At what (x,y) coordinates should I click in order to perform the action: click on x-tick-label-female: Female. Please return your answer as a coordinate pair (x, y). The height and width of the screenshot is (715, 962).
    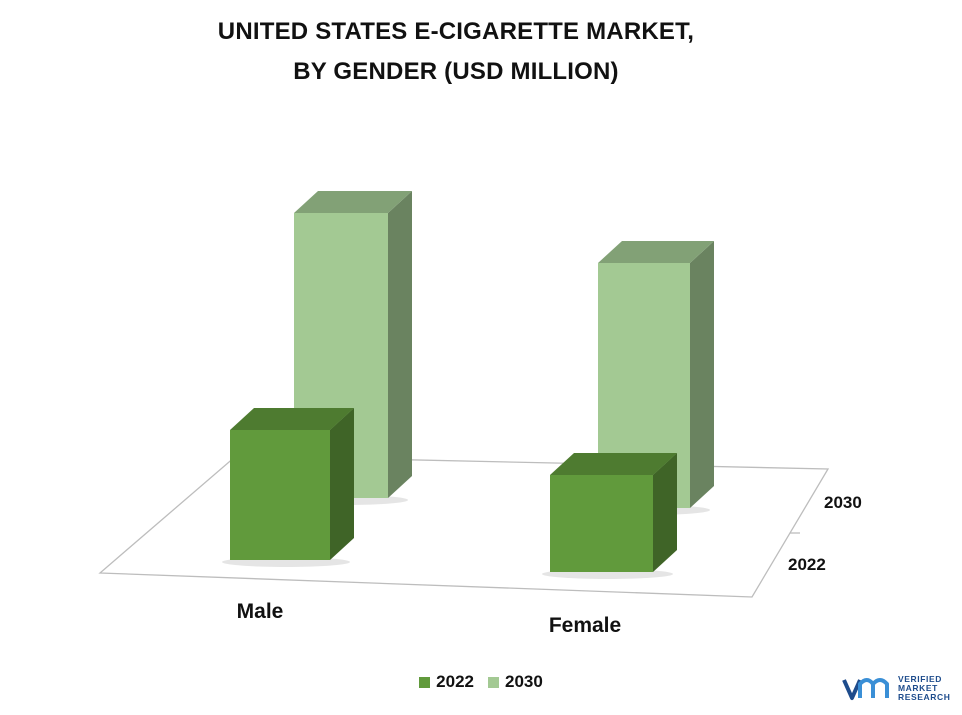
    Looking at the image, I should click on (585, 625).